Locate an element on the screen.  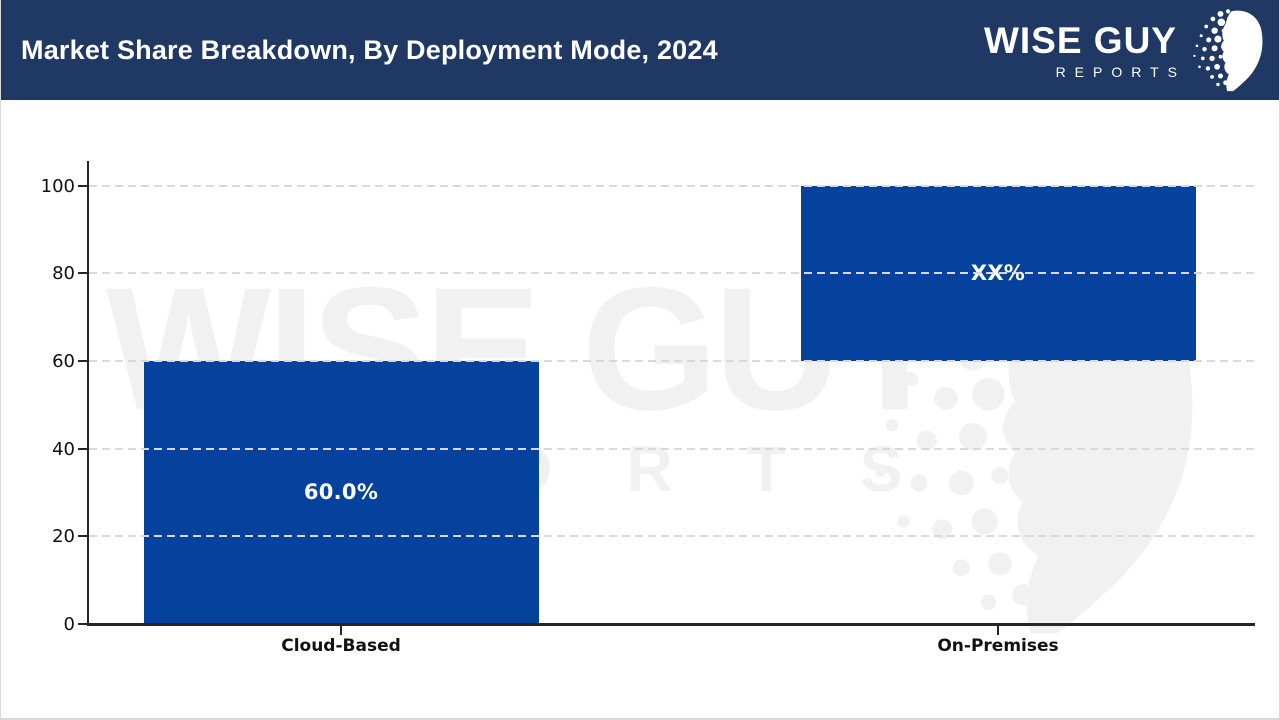
bar-value-label: 60.0% is located at coordinates (341, 492).